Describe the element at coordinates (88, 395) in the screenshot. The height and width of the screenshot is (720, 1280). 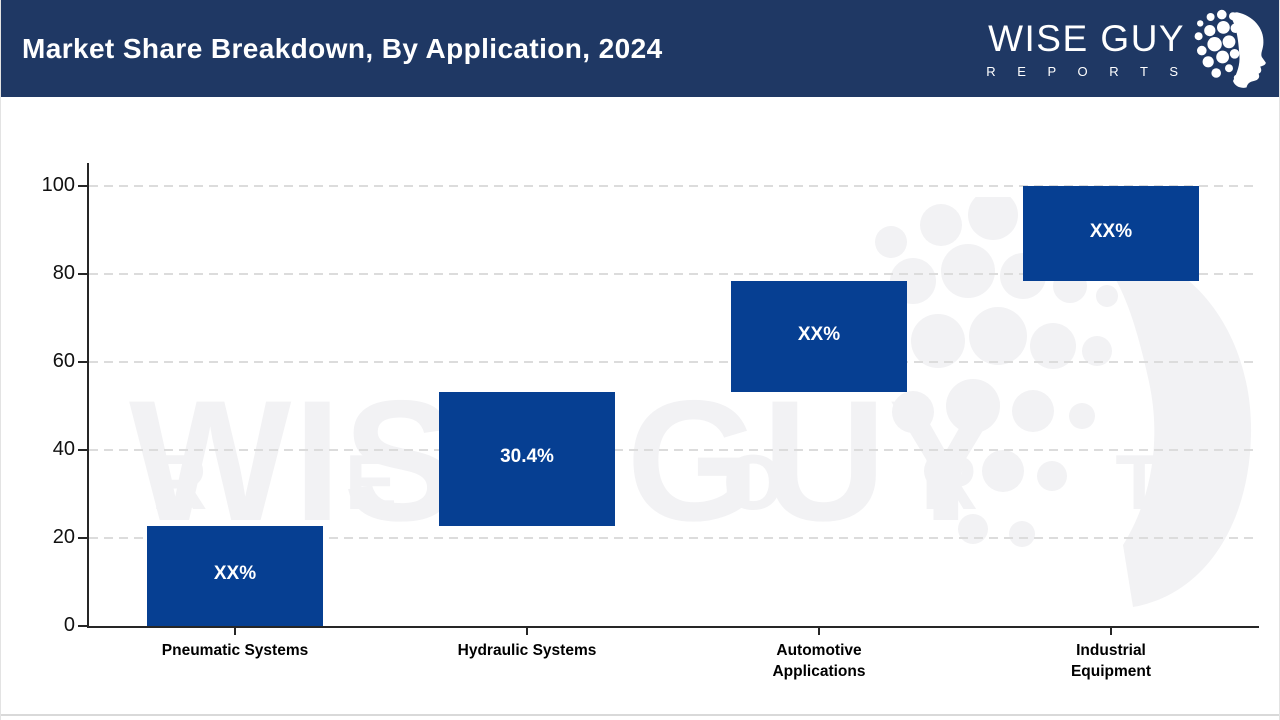
I see `y-axis-line` at that location.